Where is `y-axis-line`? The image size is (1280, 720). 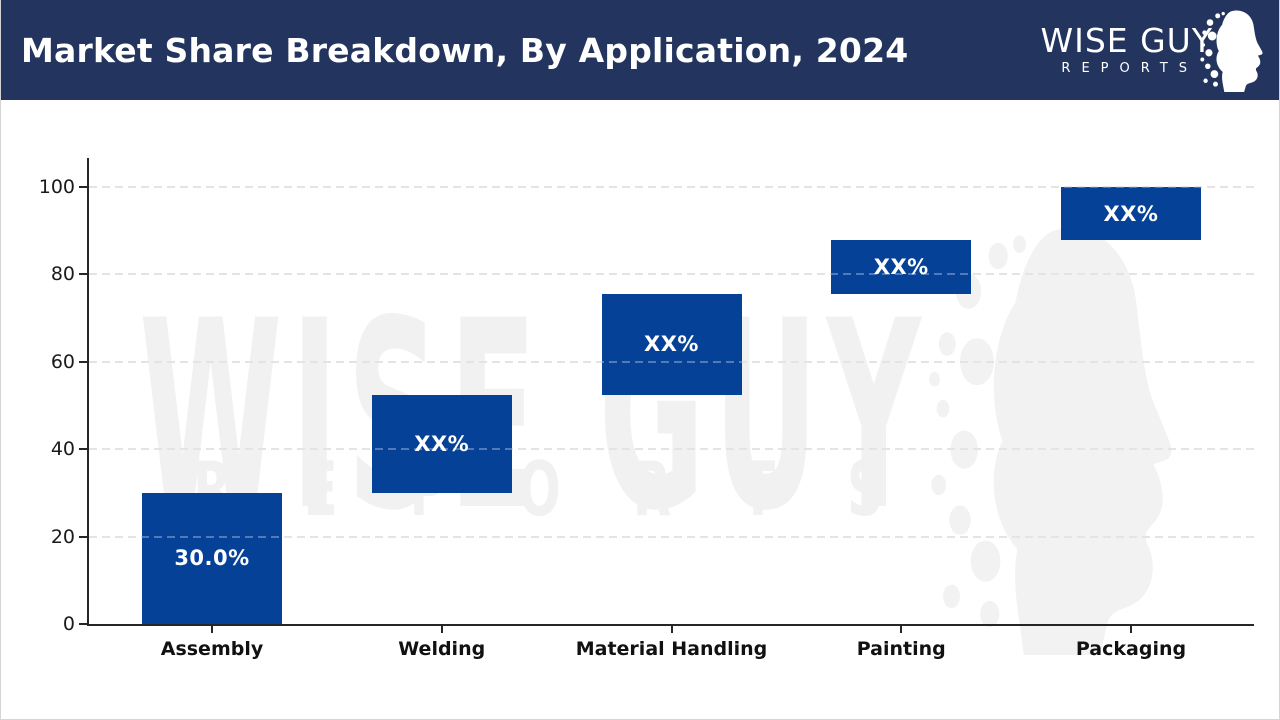 y-axis-line is located at coordinates (88, 392).